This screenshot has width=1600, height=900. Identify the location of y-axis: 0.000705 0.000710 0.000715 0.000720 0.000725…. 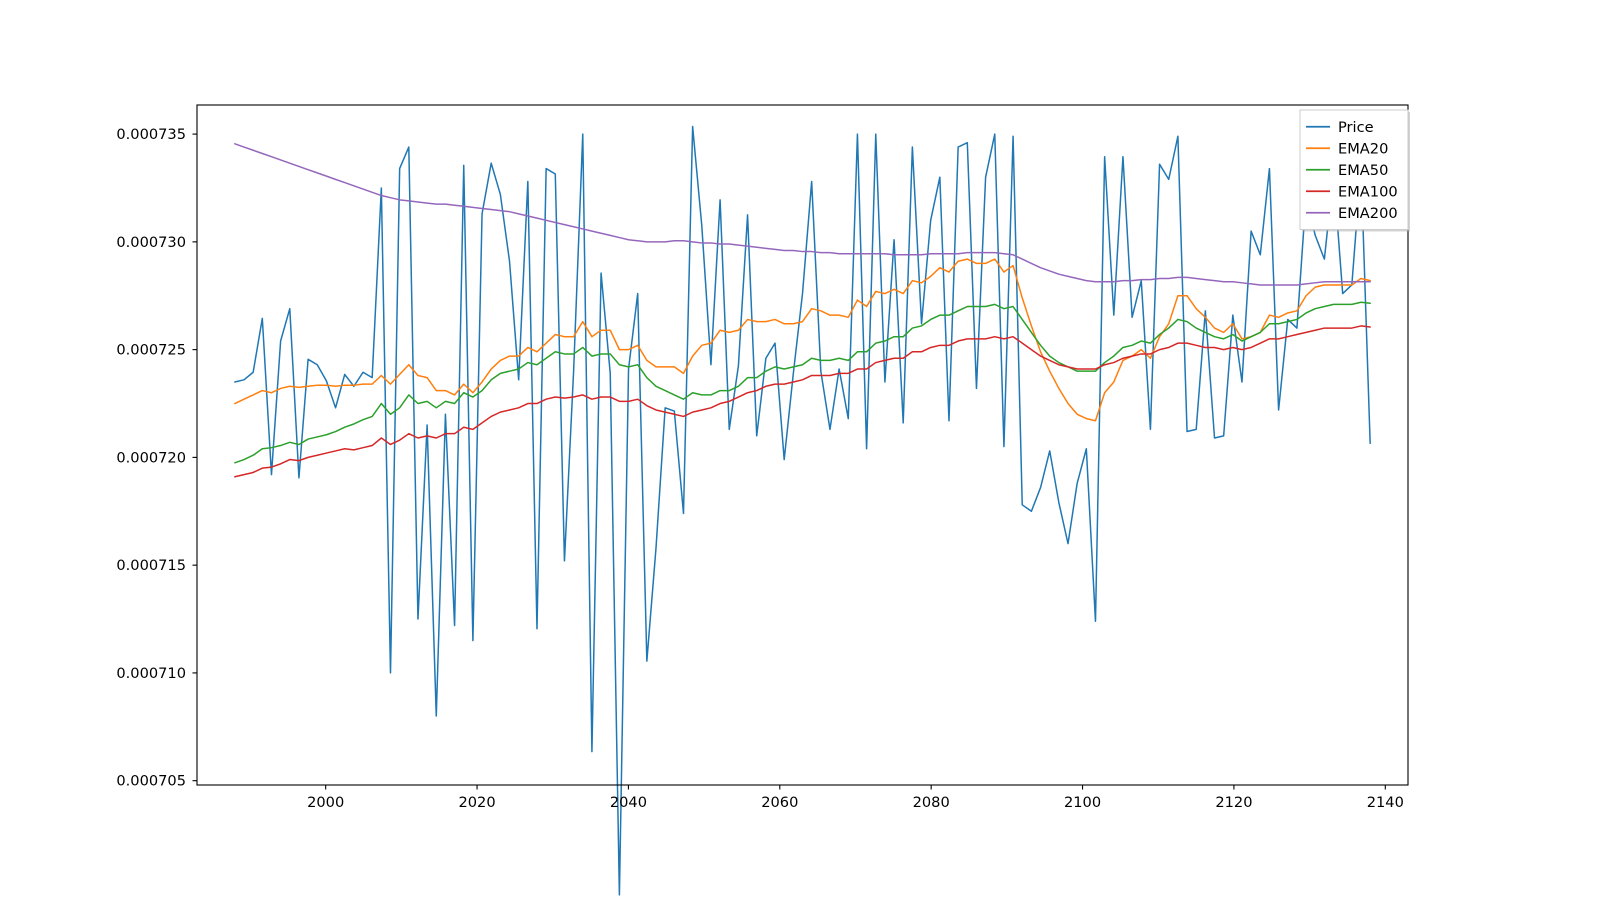
(156, 458).